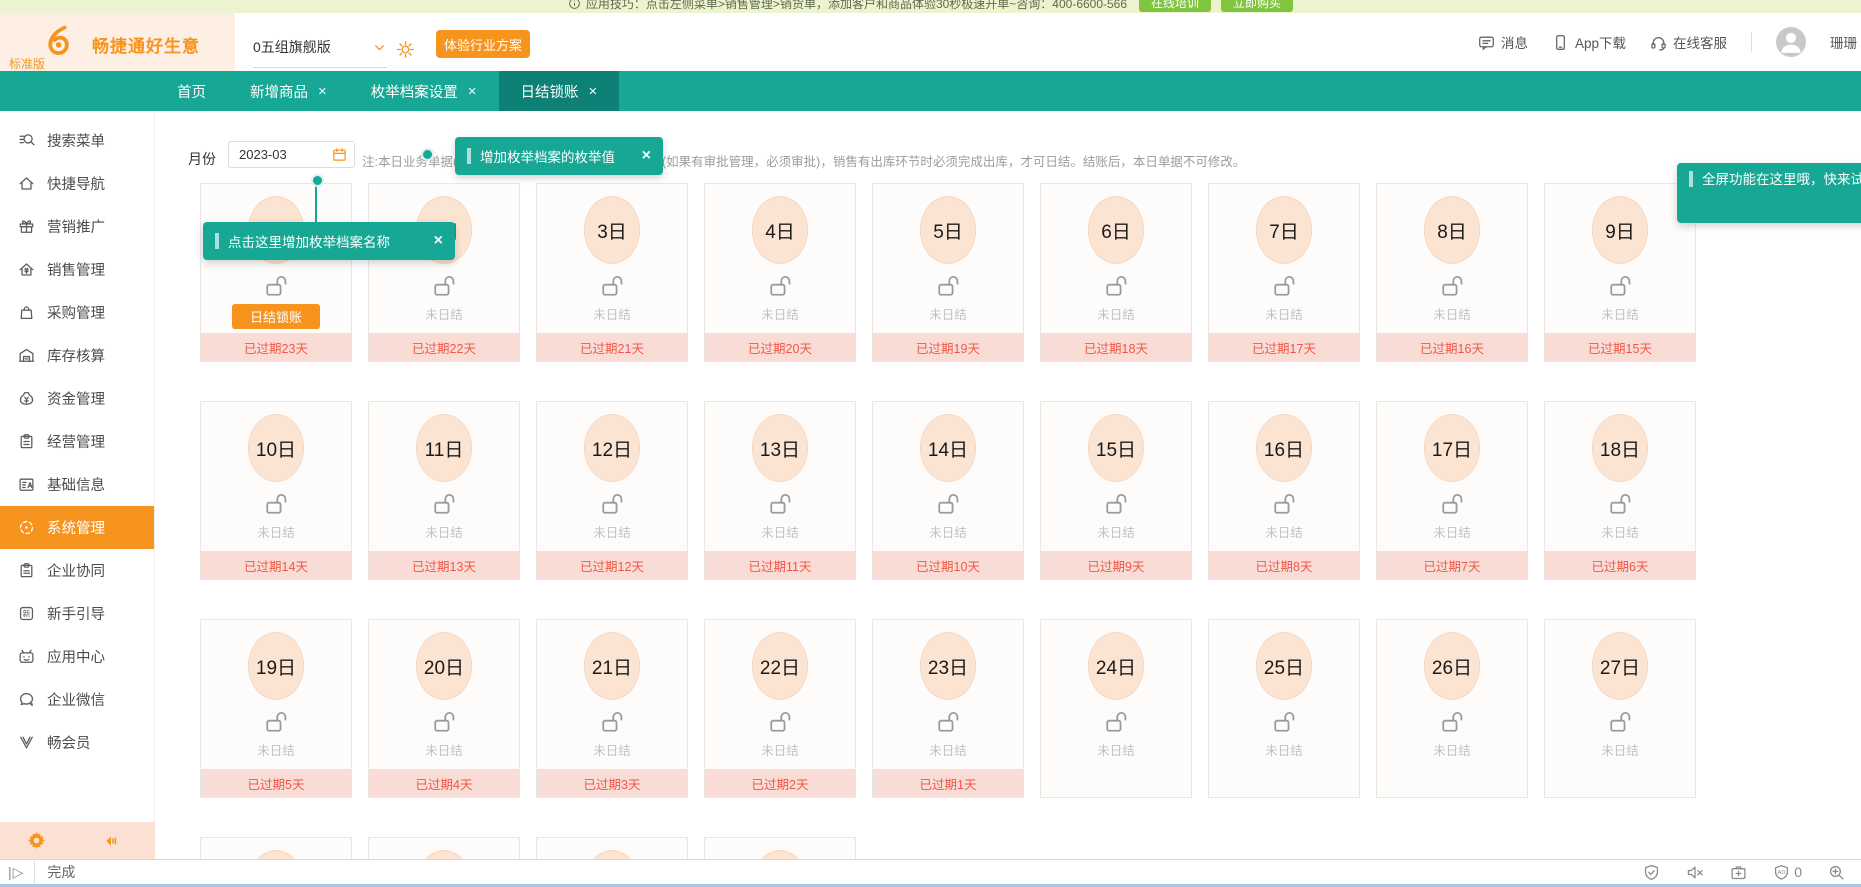 This screenshot has height=887, width=1861. Describe the element at coordinates (780, 448) in the screenshot. I see `day-number: 13日` at that location.